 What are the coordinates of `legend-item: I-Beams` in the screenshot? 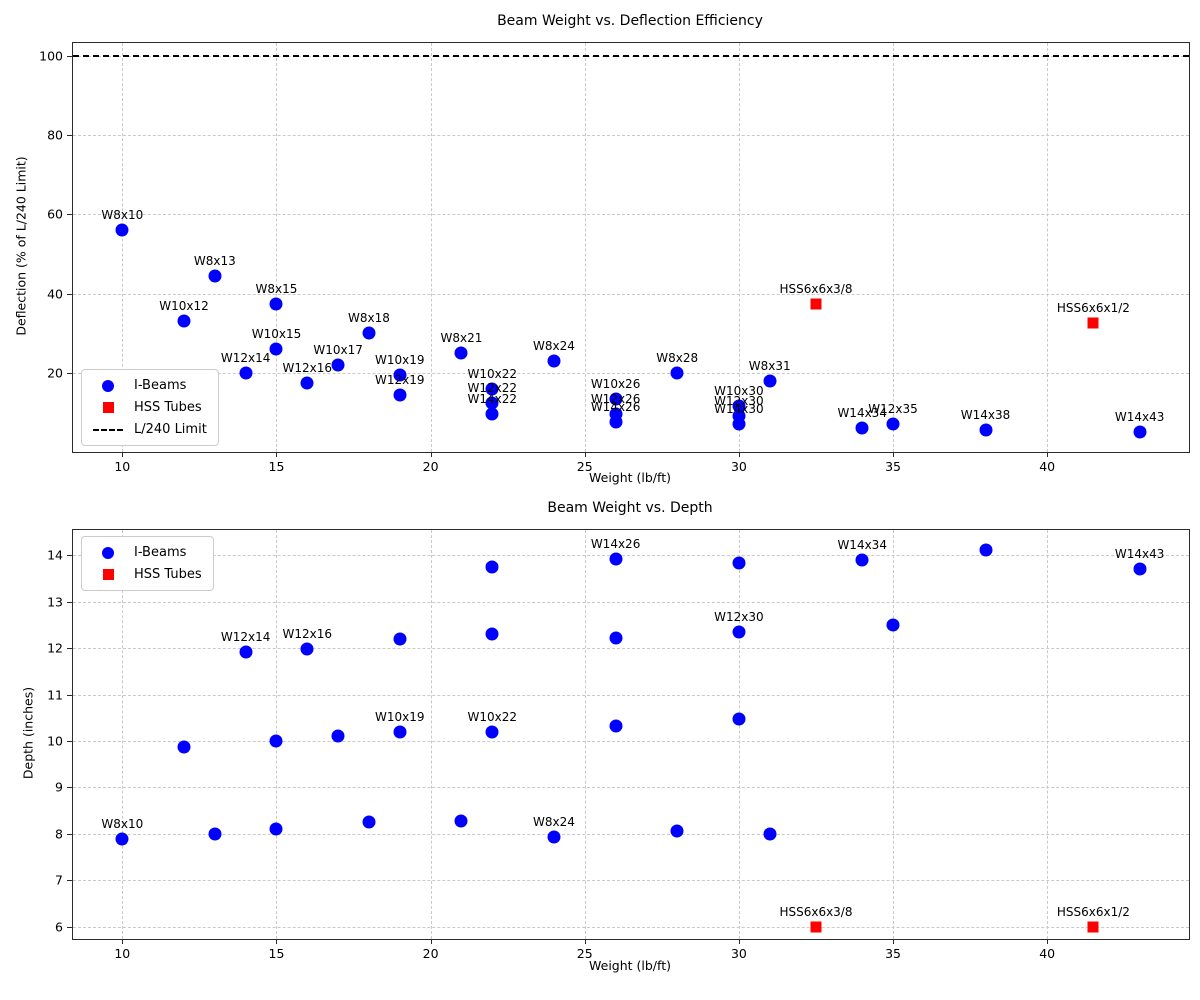 It's located at (150, 385).